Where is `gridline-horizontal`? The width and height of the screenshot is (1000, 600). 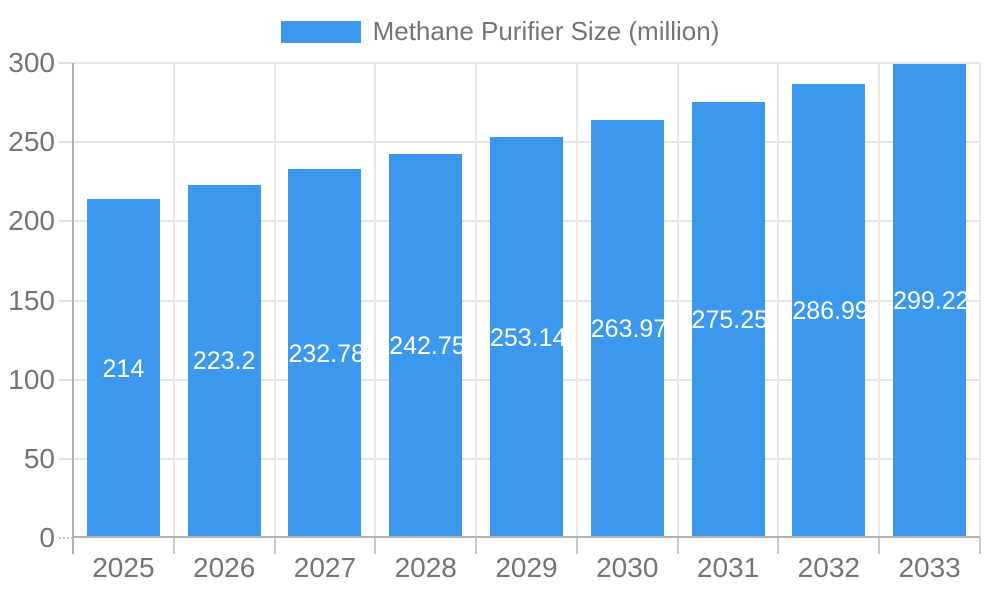
gridline-horizontal is located at coordinates (526, 63).